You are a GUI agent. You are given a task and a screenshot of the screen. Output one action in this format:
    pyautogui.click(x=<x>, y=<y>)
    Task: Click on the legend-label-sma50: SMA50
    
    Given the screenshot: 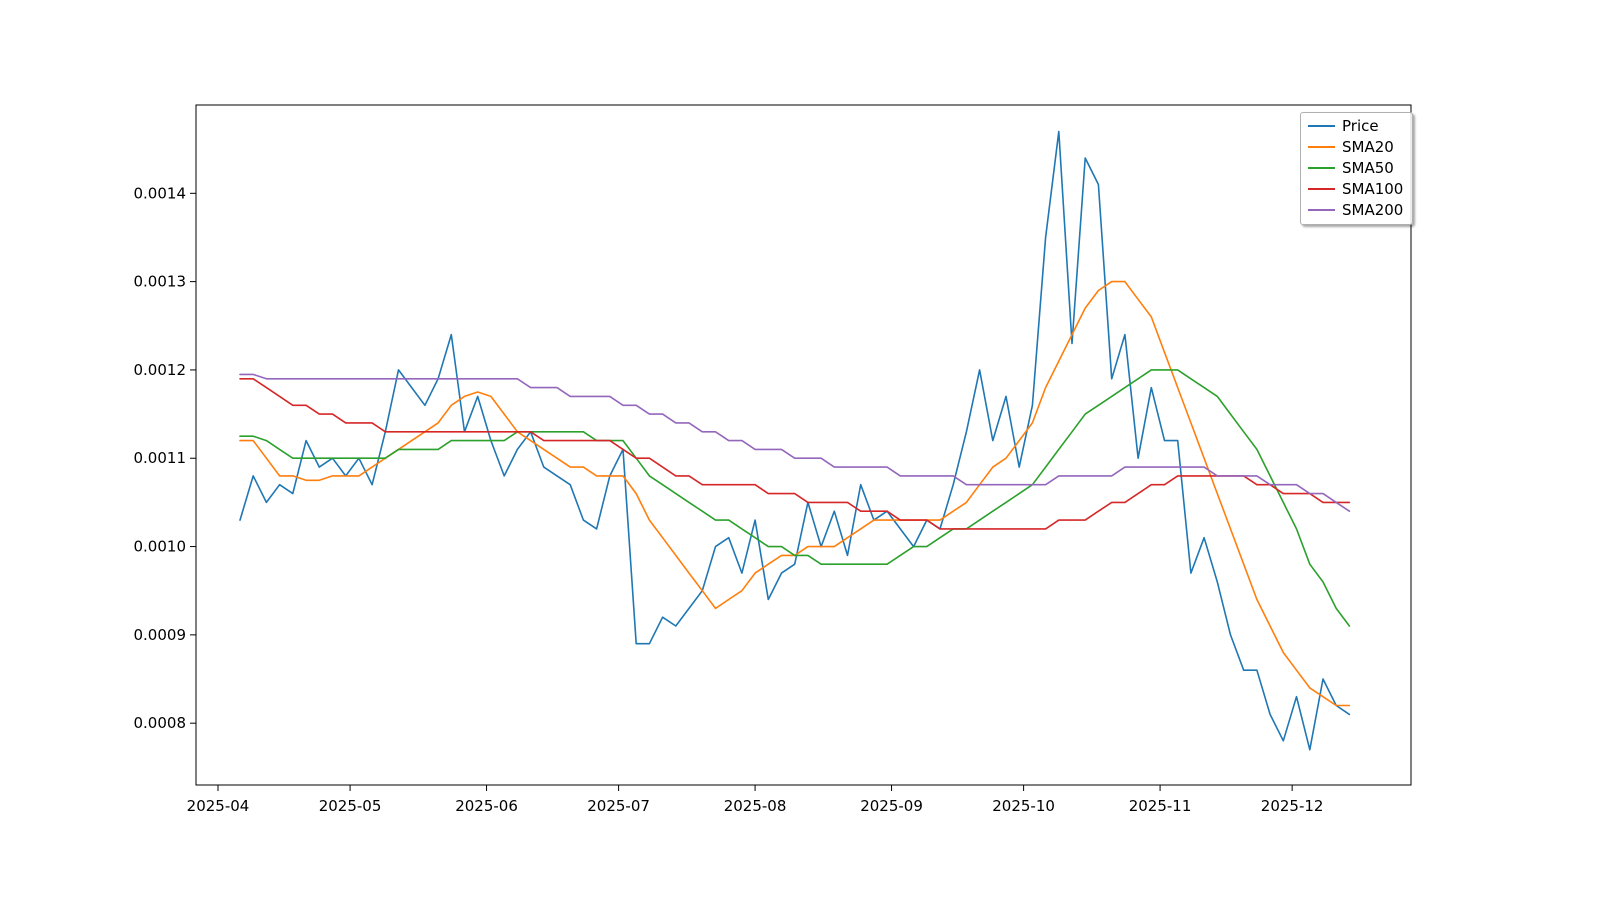 What is the action you would take?
    pyautogui.click(x=1368, y=168)
    